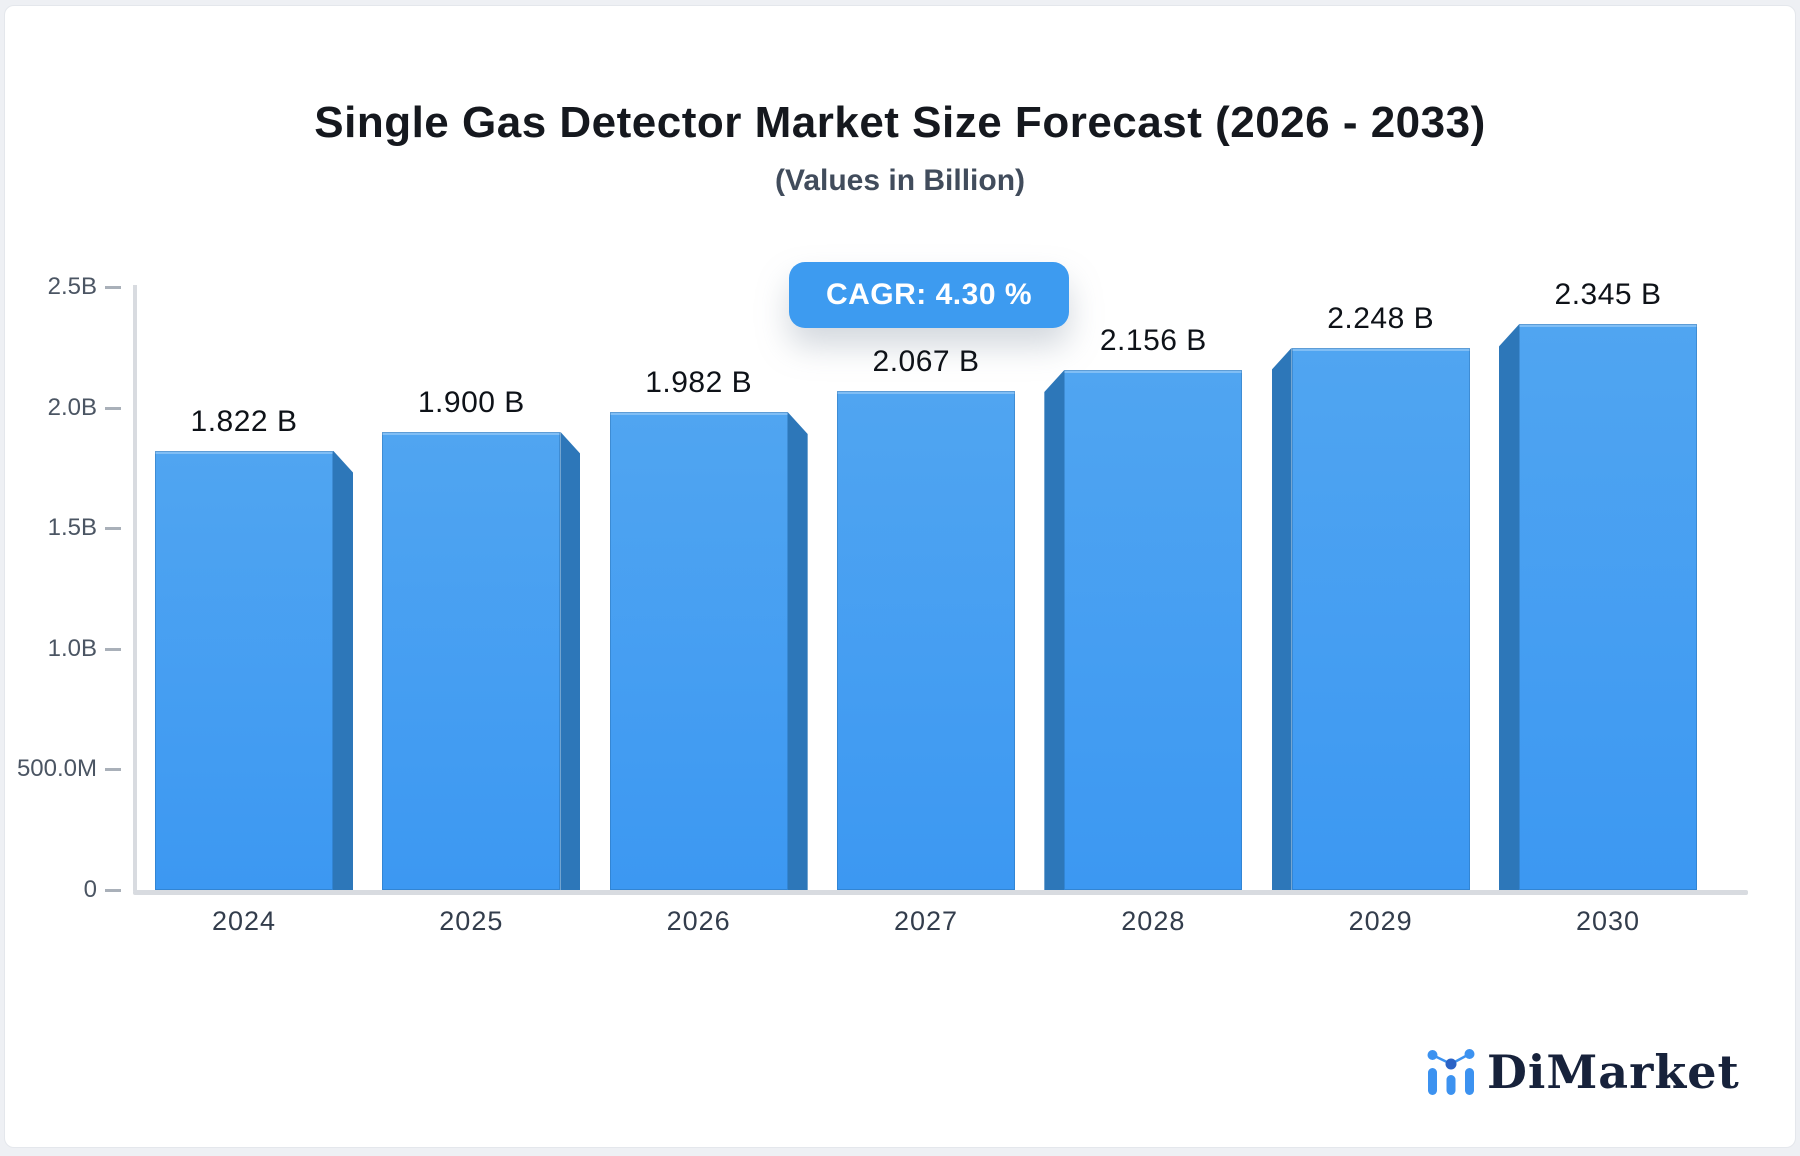 Image resolution: width=1800 pixels, height=1156 pixels. Describe the element at coordinates (72, 407) in the screenshot. I see `y-tick-label: 2.0B` at that location.